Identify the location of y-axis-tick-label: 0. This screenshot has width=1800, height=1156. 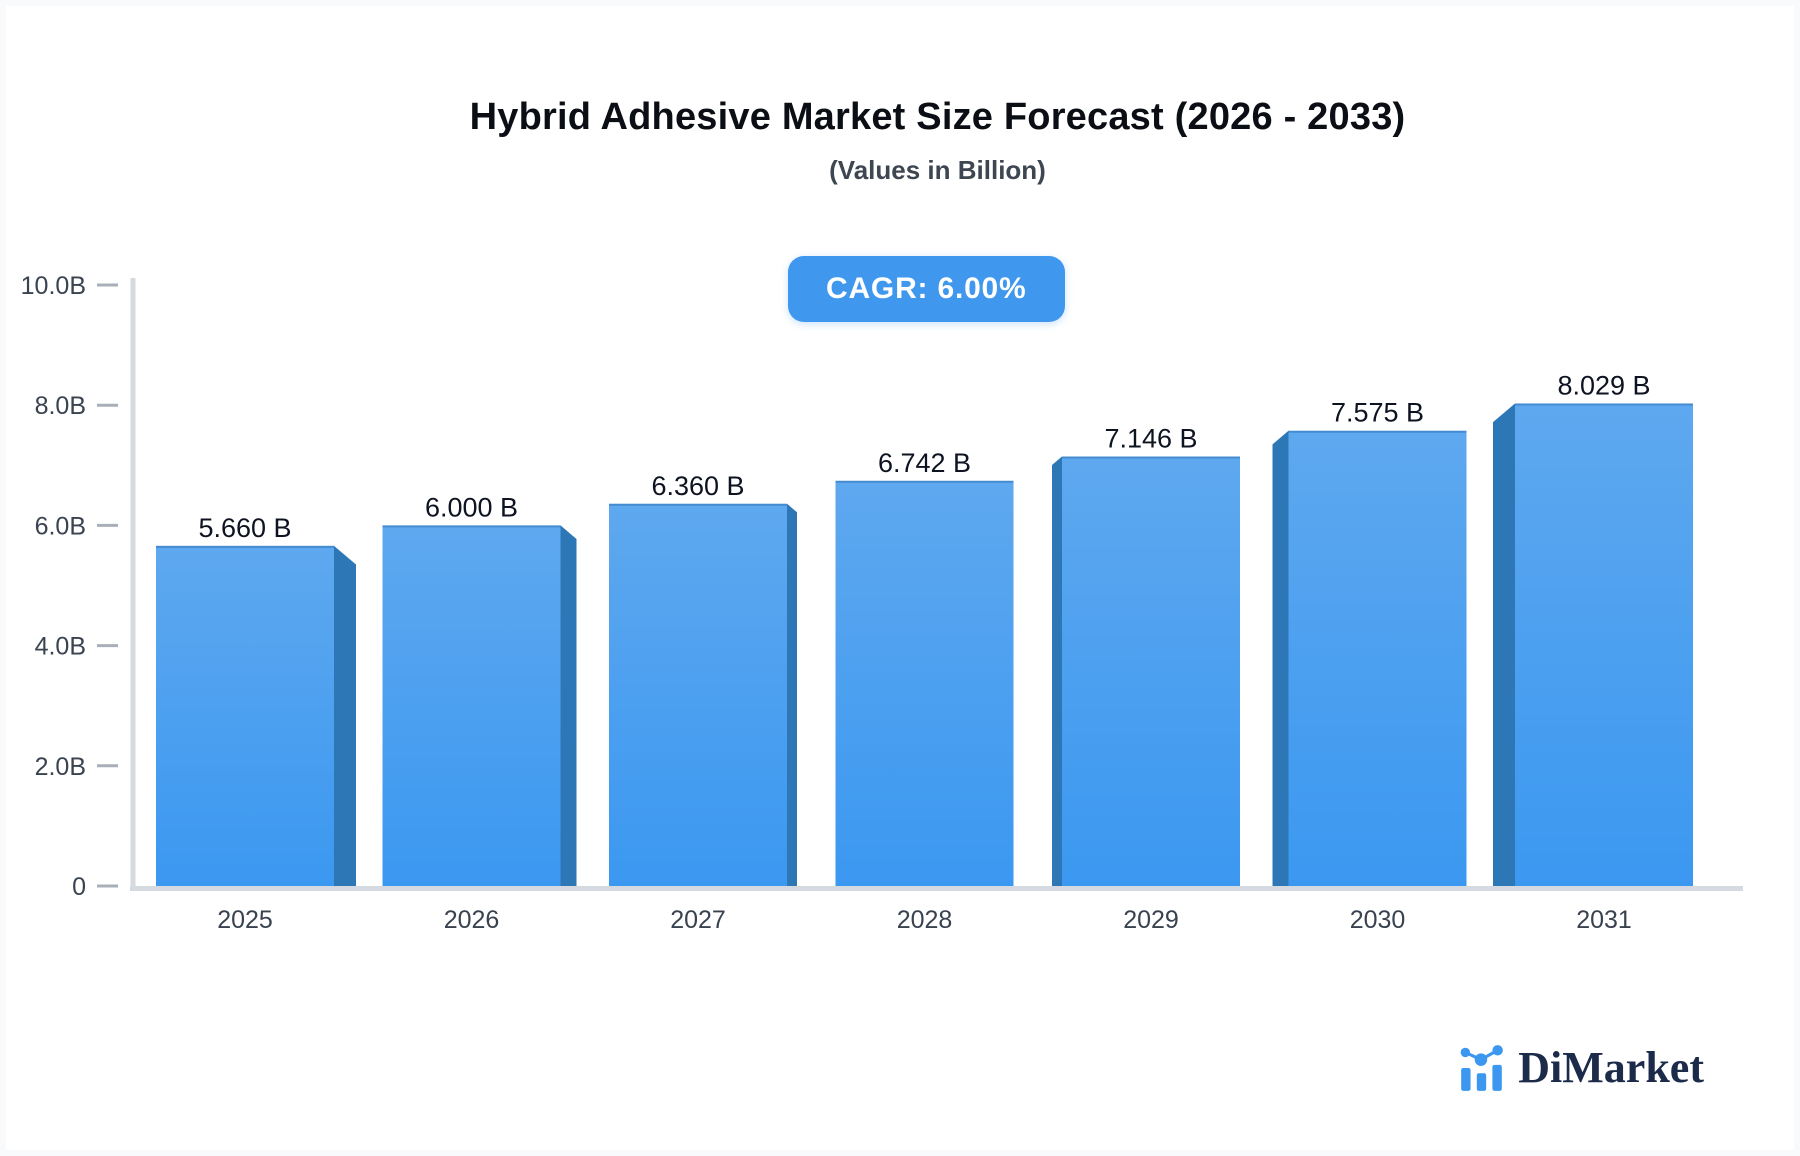
(79, 887).